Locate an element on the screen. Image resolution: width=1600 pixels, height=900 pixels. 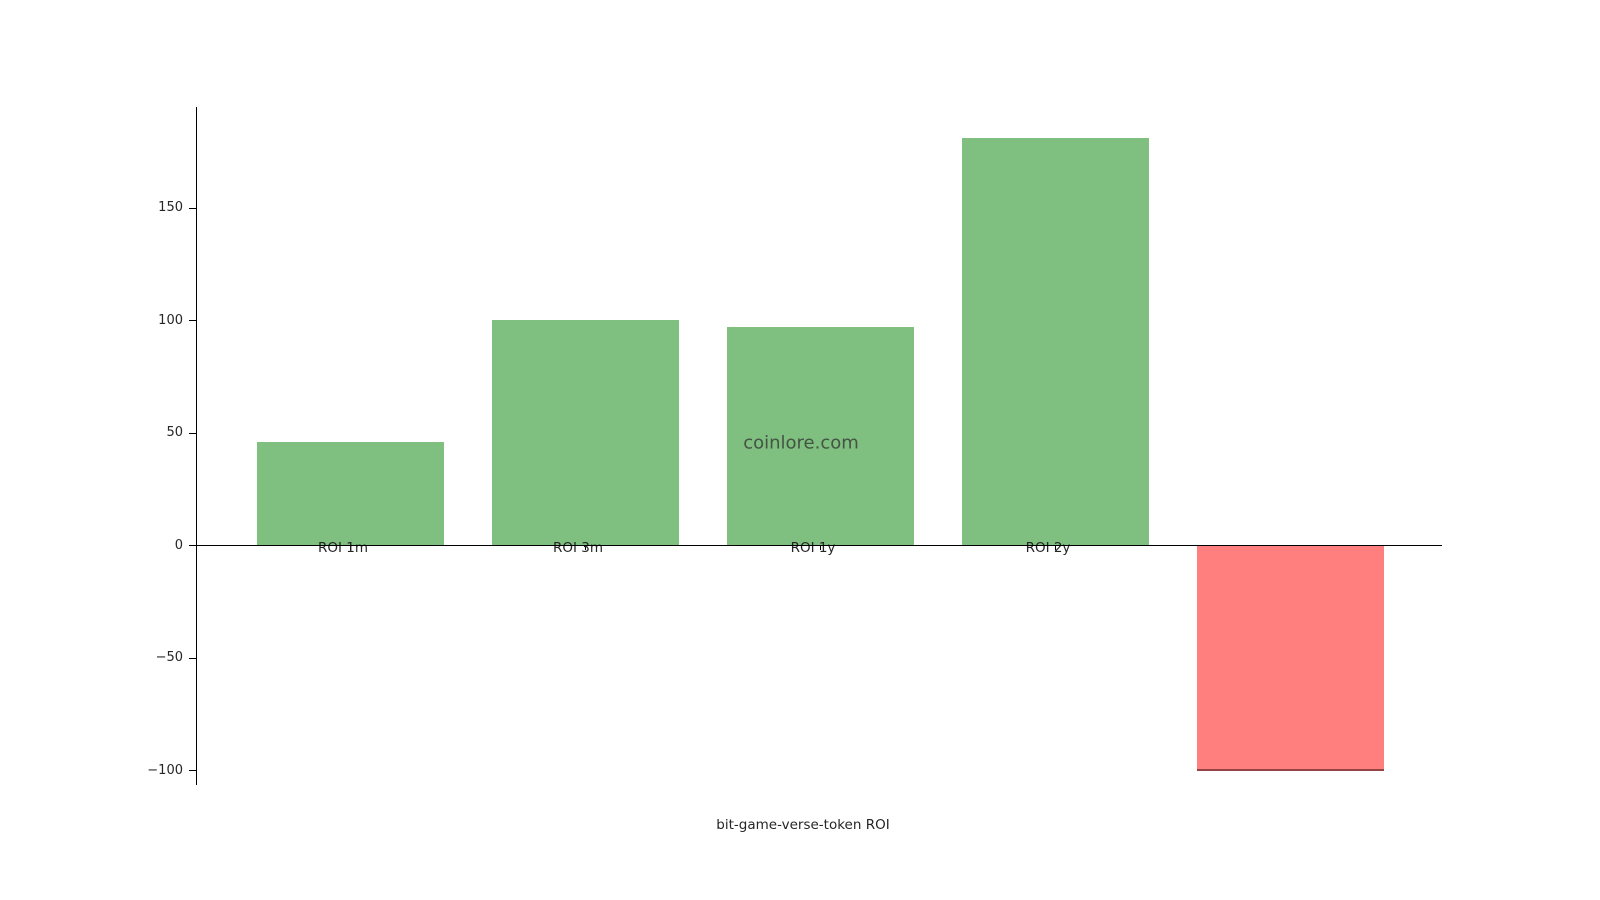
bar-roi-1y is located at coordinates (820, 435).